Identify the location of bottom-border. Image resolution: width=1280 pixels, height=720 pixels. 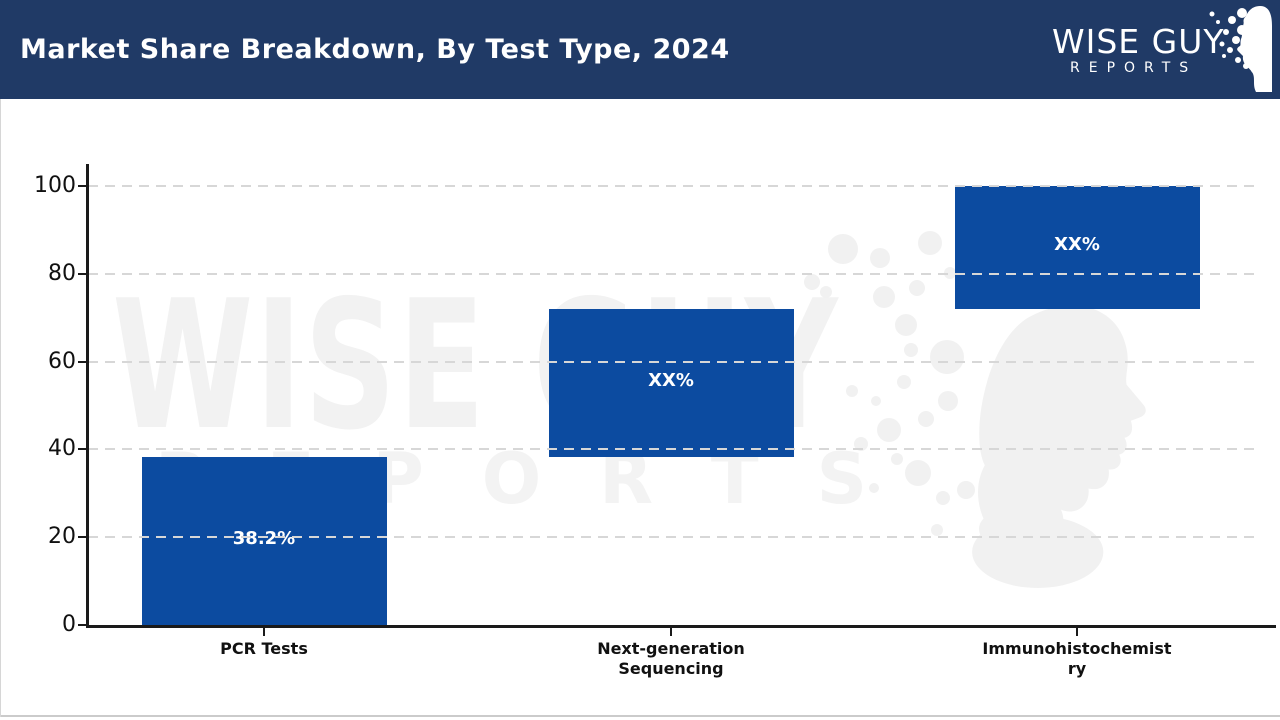
(640, 716).